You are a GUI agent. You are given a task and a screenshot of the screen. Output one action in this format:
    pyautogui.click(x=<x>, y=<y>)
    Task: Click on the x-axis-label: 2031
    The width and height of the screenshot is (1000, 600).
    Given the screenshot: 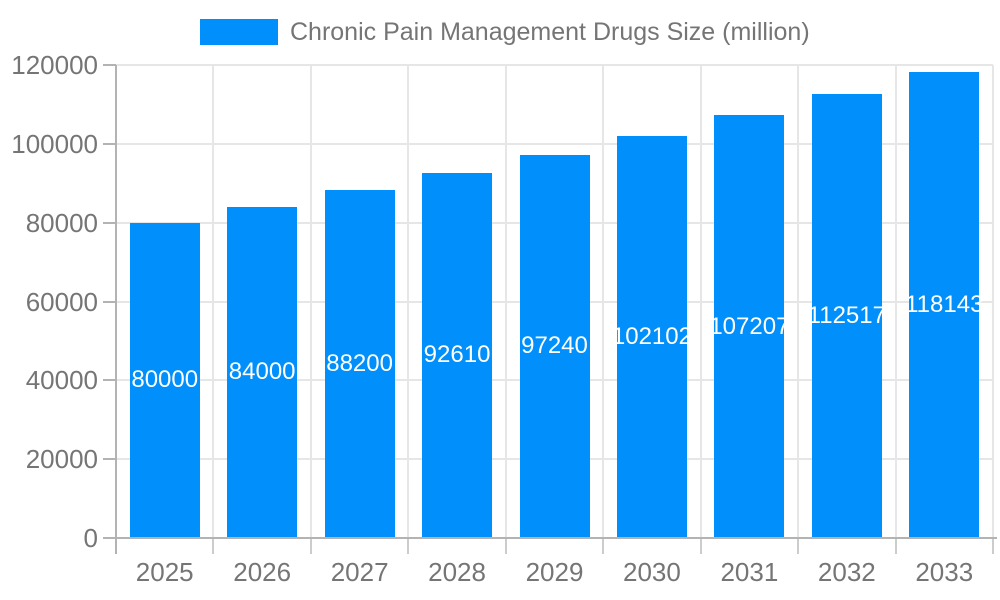 What is the action you would take?
    pyautogui.click(x=749, y=572)
    